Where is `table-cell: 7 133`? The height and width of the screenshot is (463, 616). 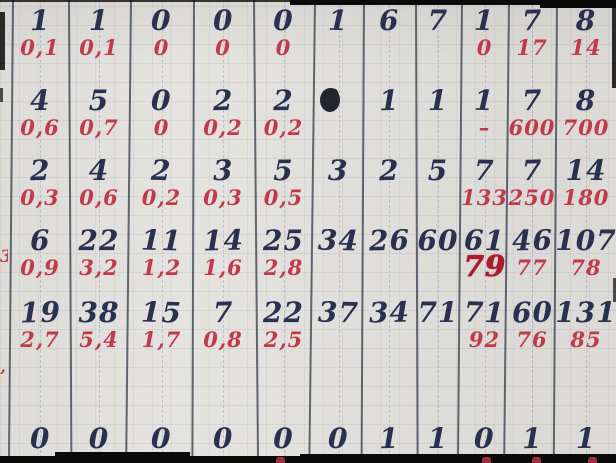
table-cell: 7 133 is located at coordinates (484, 189).